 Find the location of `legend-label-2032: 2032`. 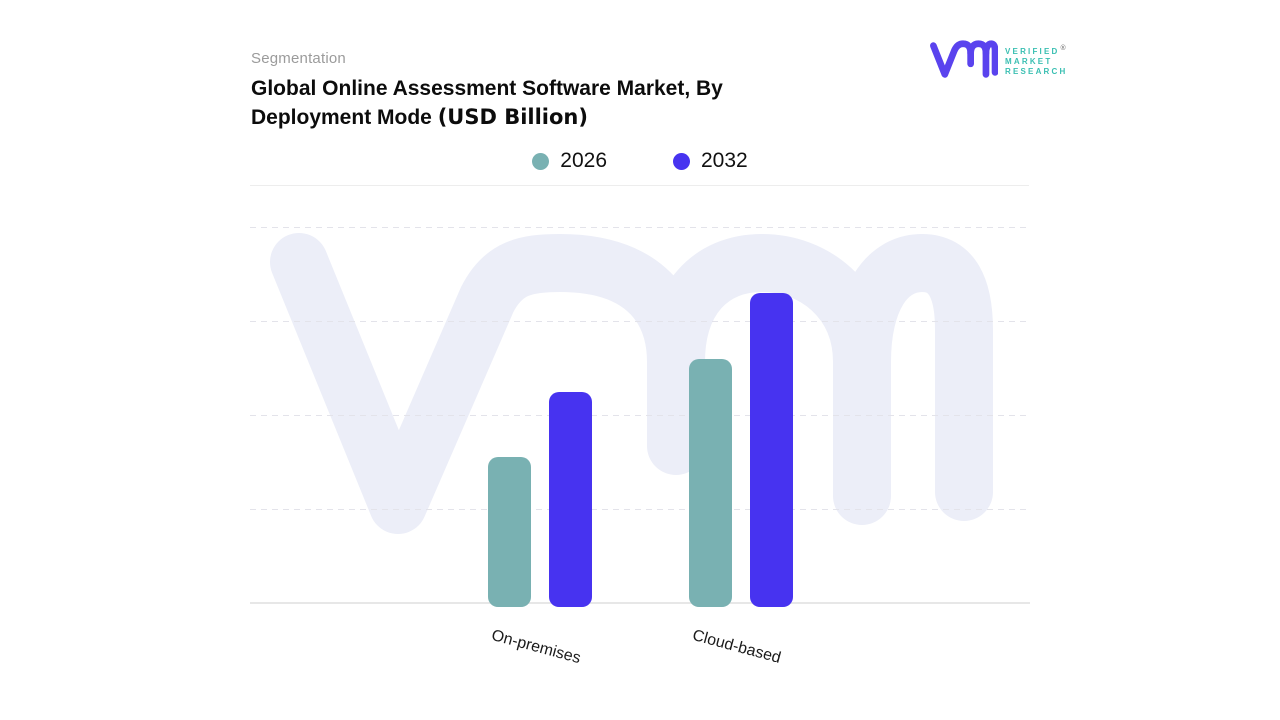

legend-label-2032: 2032 is located at coordinates (724, 160).